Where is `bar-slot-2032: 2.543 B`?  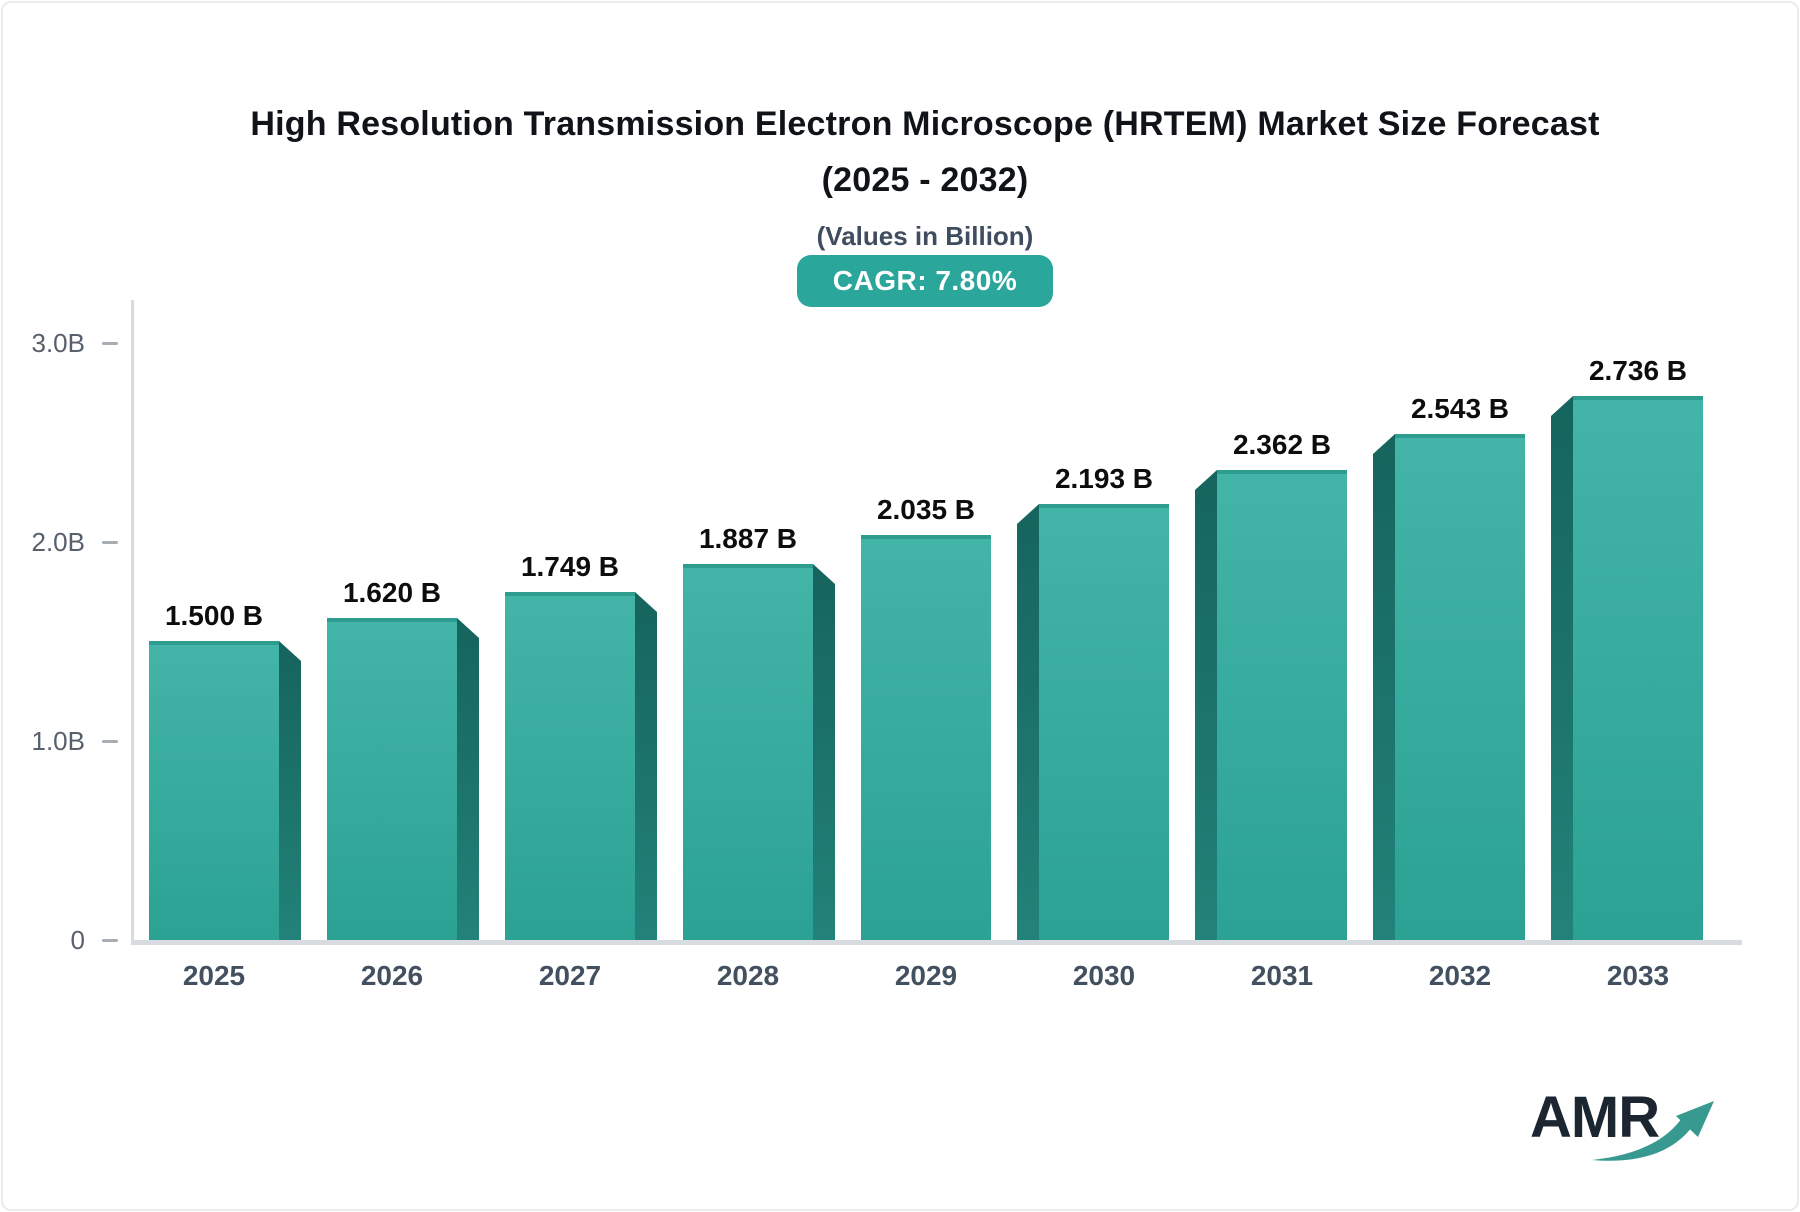
bar-slot-2032: 2.543 B is located at coordinates (1460, 666).